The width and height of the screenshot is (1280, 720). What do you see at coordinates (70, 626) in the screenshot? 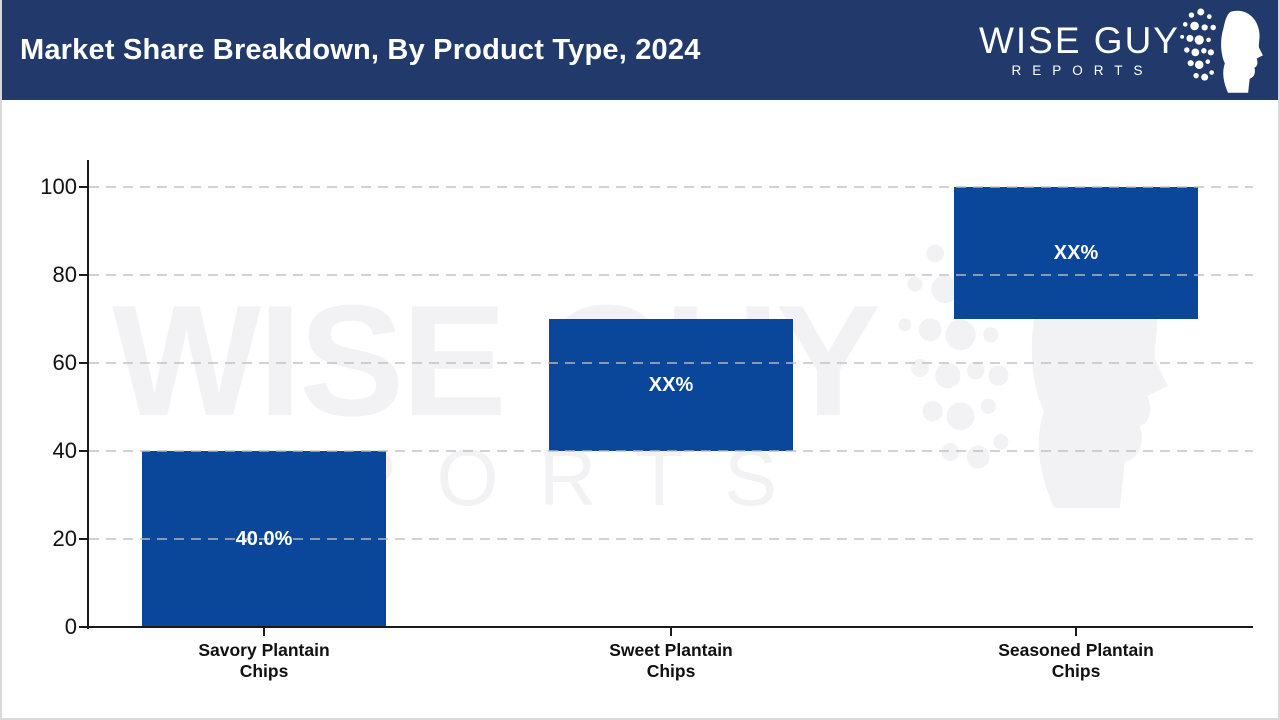
I see `y-tick-label: 0` at bounding box center [70, 626].